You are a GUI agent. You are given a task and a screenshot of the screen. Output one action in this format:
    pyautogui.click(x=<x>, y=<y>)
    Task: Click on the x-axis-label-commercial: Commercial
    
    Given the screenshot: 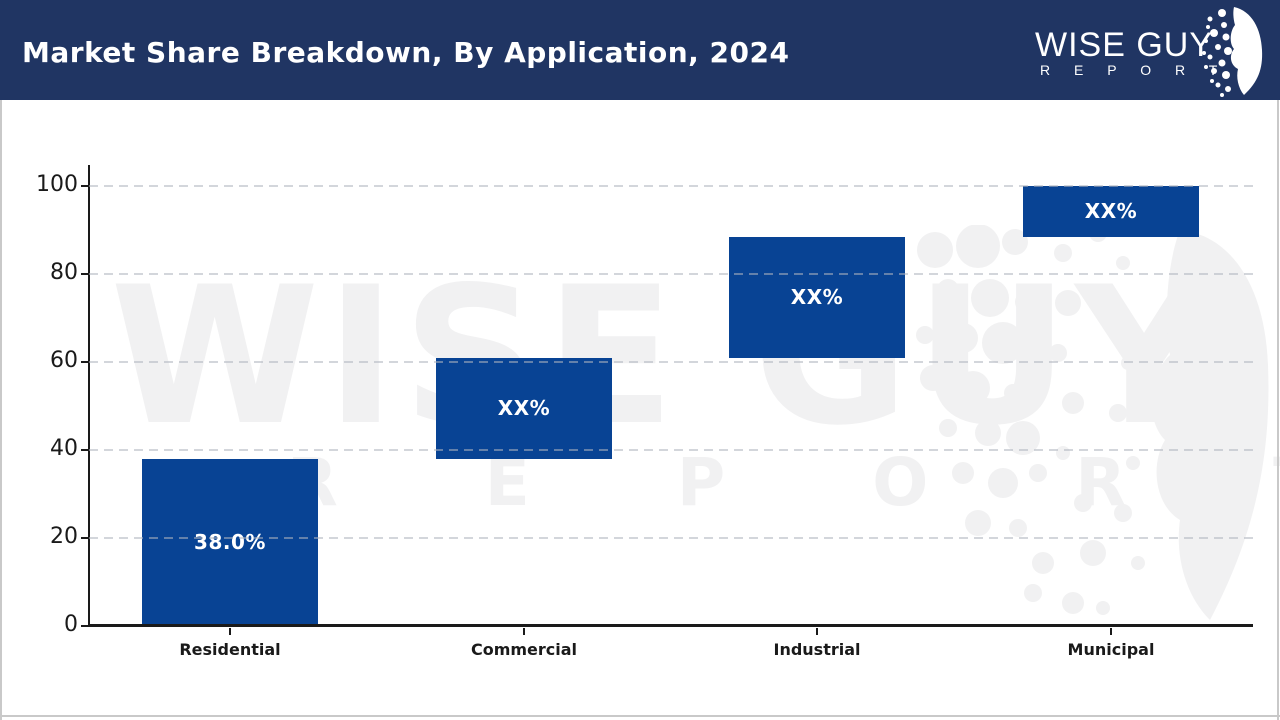 What is the action you would take?
    pyautogui.click(x=524, y=649)
    